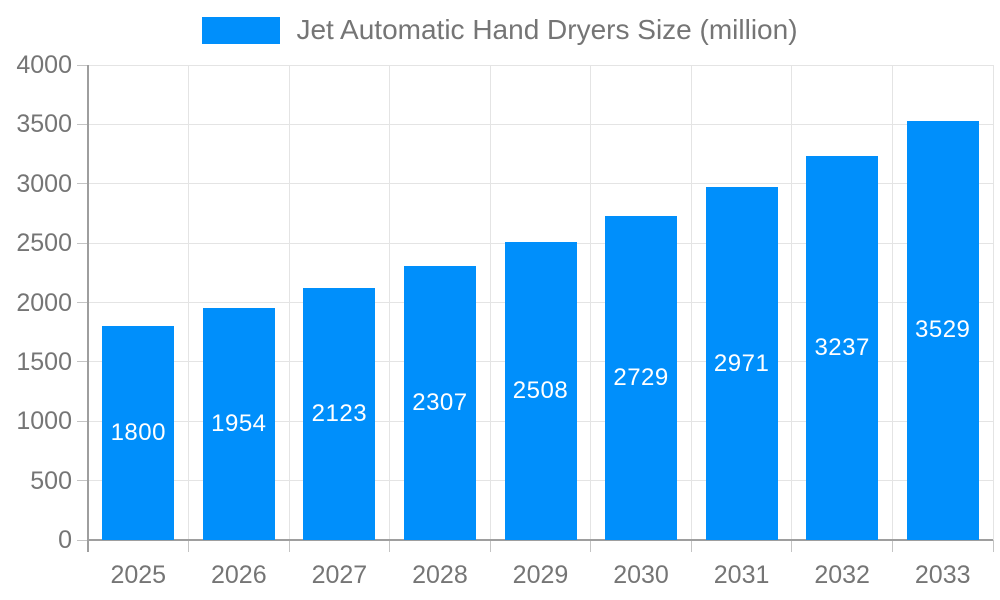  What do you see at coordinates (51, 480) in the screenshot?
I see `y-axis-label: 500` at bounding box center [51, 480].